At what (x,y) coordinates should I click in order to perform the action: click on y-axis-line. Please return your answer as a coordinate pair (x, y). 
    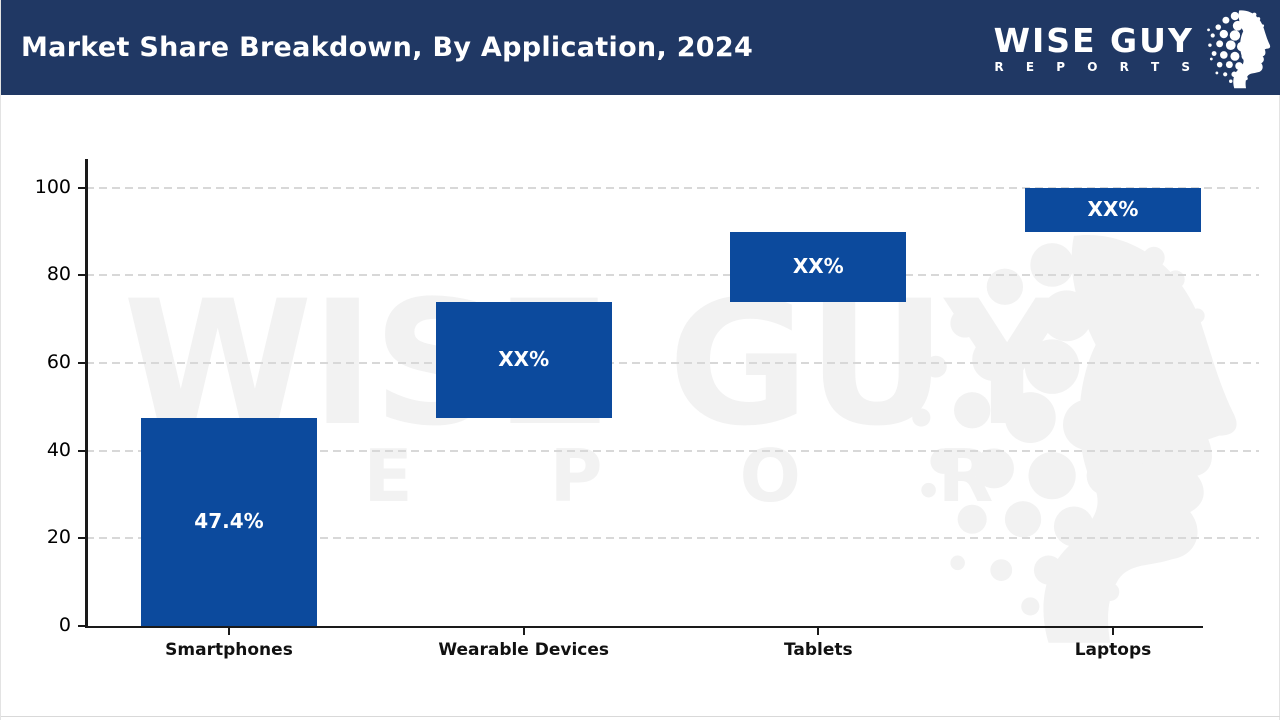
    Looking at the image, I should click on (86, 393).